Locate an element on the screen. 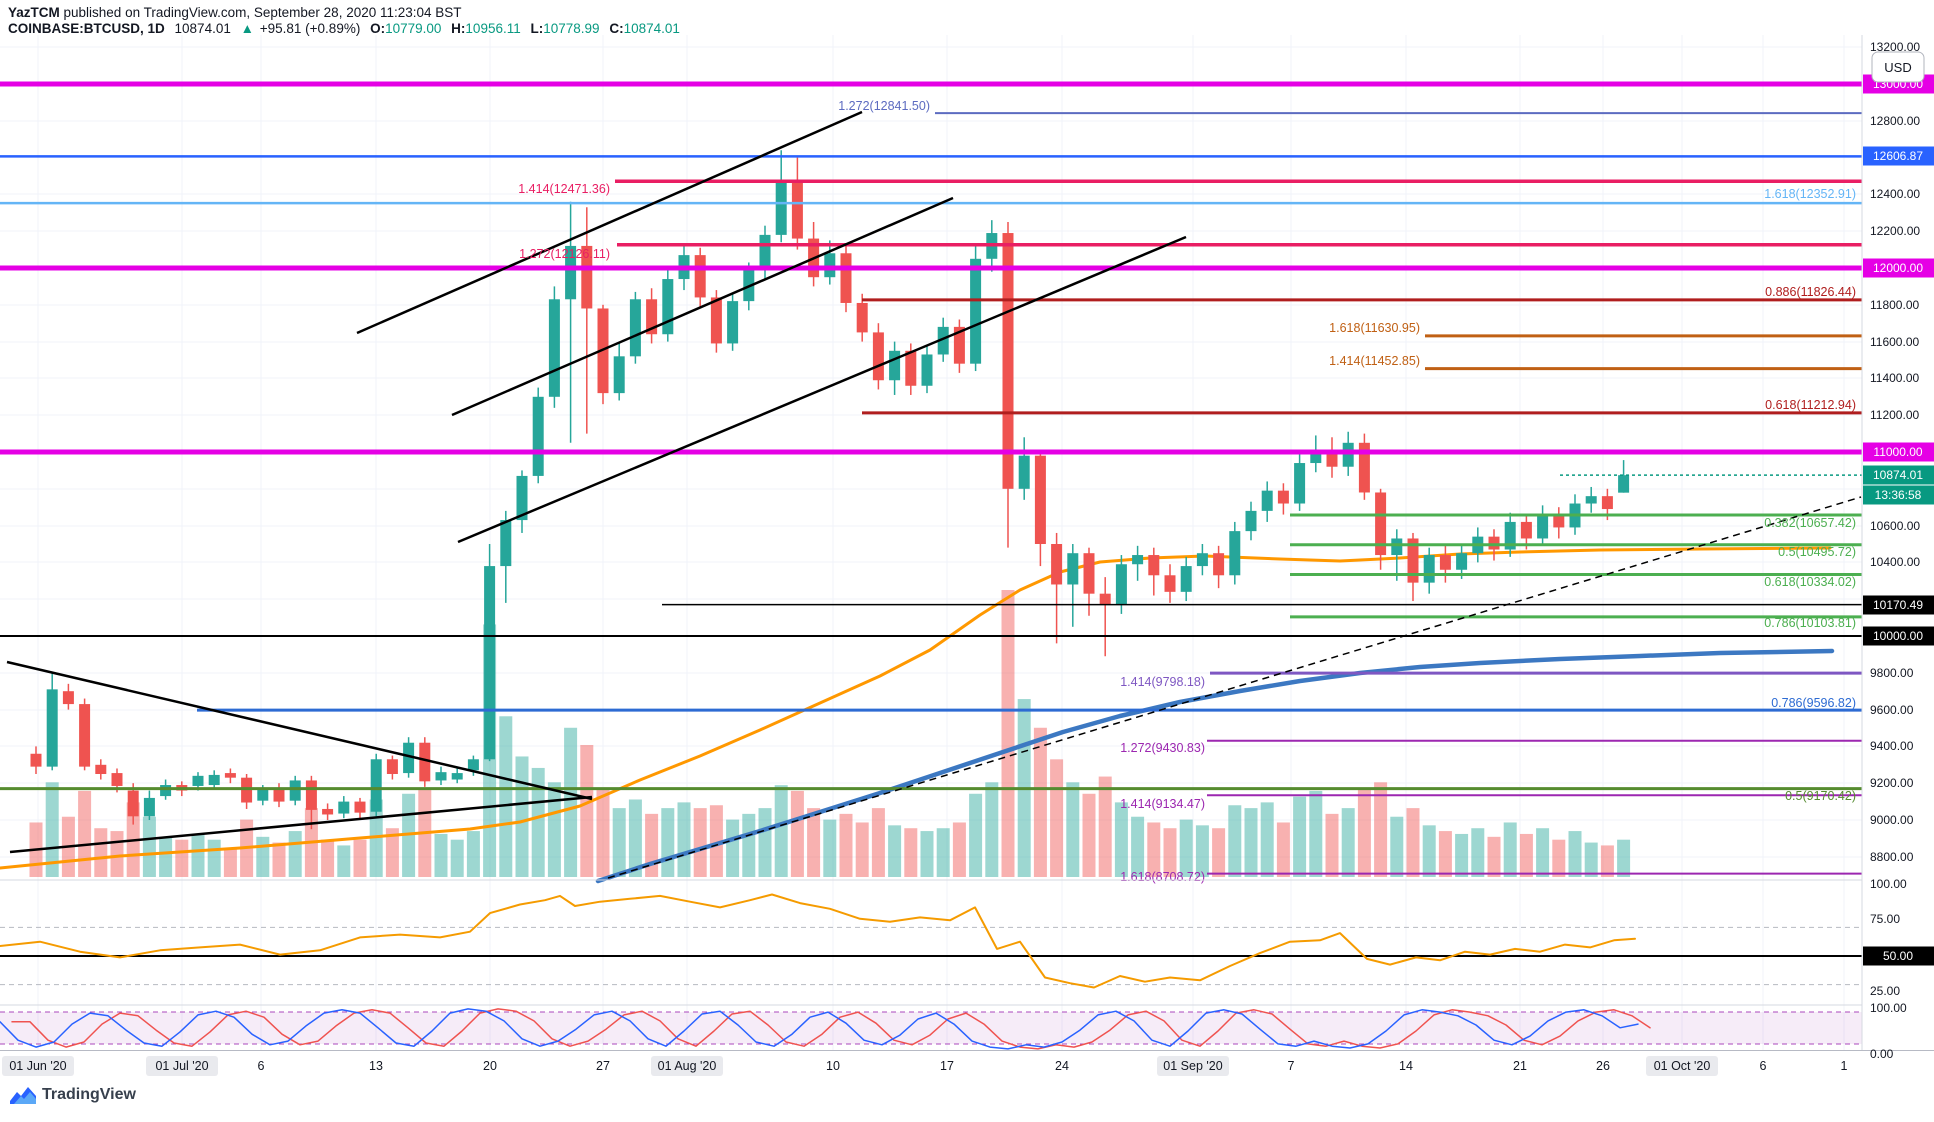 The height and width of the screenshot is (1122, 1934). fib-label: 1.414(11452.85) is located at coordinates (1374, 361).